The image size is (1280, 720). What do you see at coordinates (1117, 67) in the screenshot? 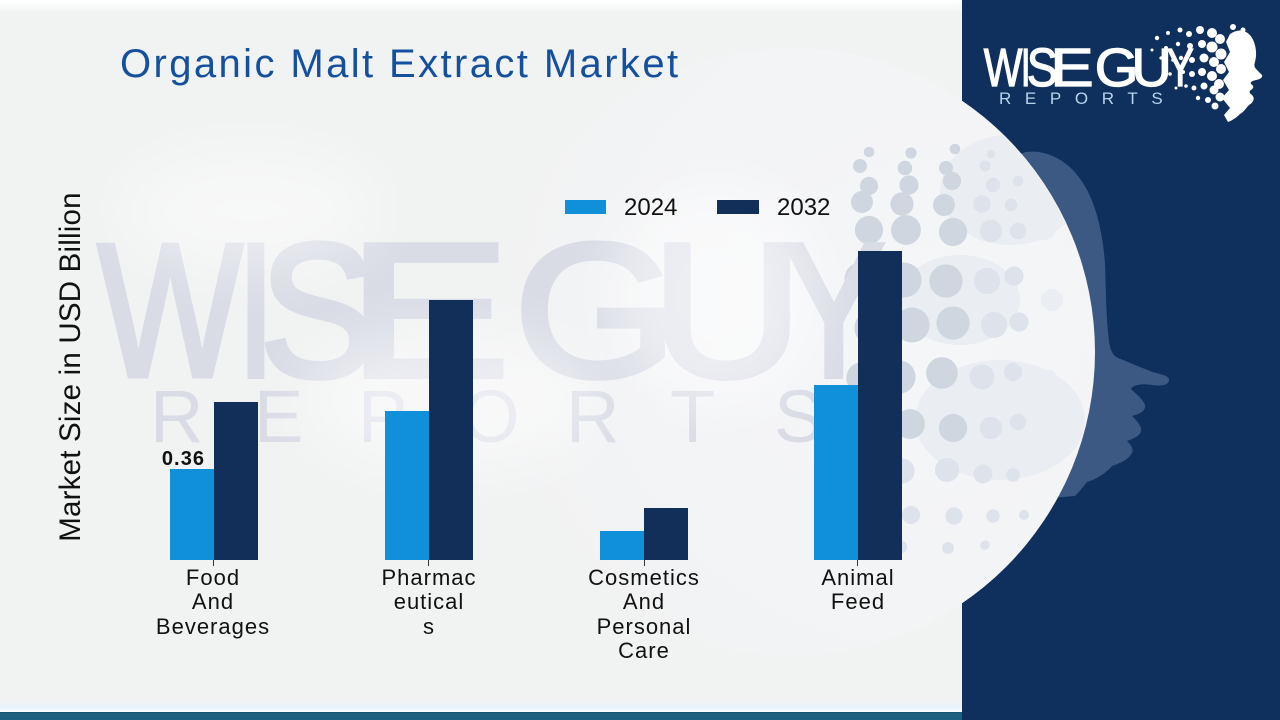
I see `svg-text: G` at bounding box center [1117, 67].